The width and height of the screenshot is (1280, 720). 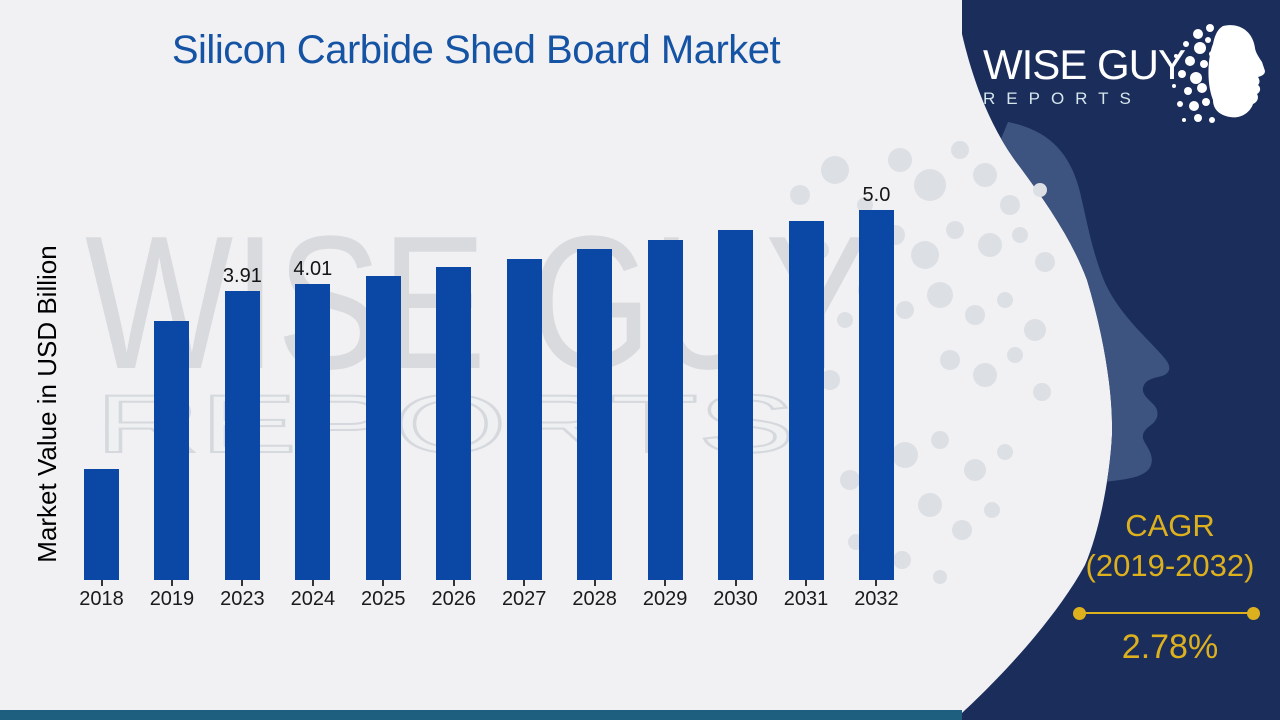 What do you see at coordinates (736, 405) in the screenshot?
I see `bar-2030` at bounding box center [736, 405].